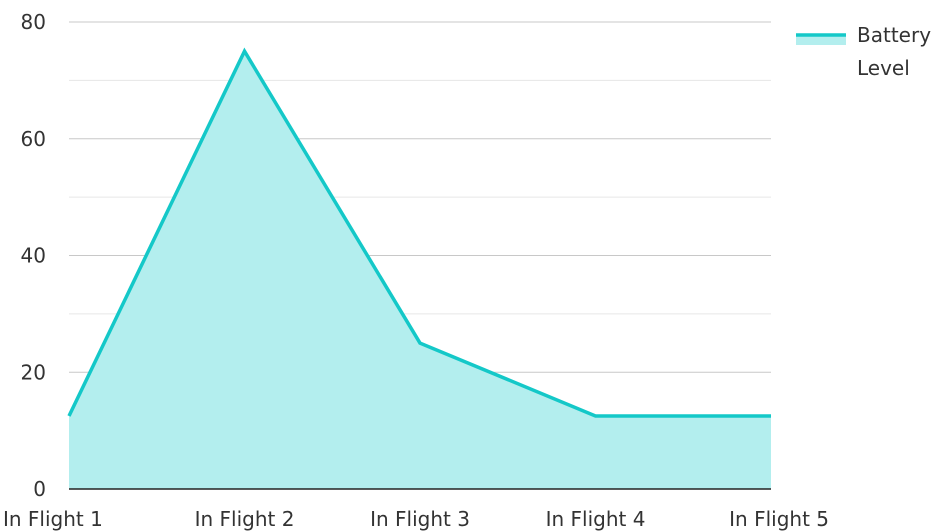  Describe the element at coordinates (894, 35) in the screenshot. I see `legend-label-line-1: Battery` at that location.